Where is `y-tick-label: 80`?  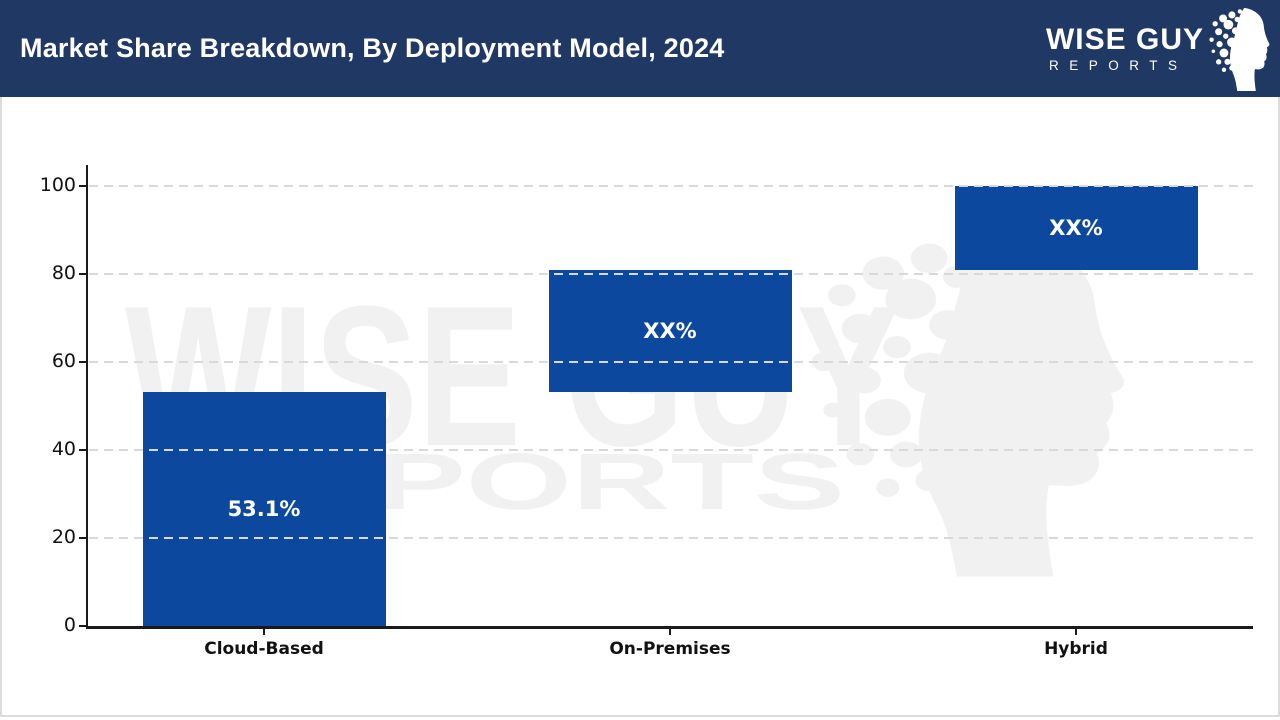 y-tick-label: 80 is located at coordinates (63, 273).